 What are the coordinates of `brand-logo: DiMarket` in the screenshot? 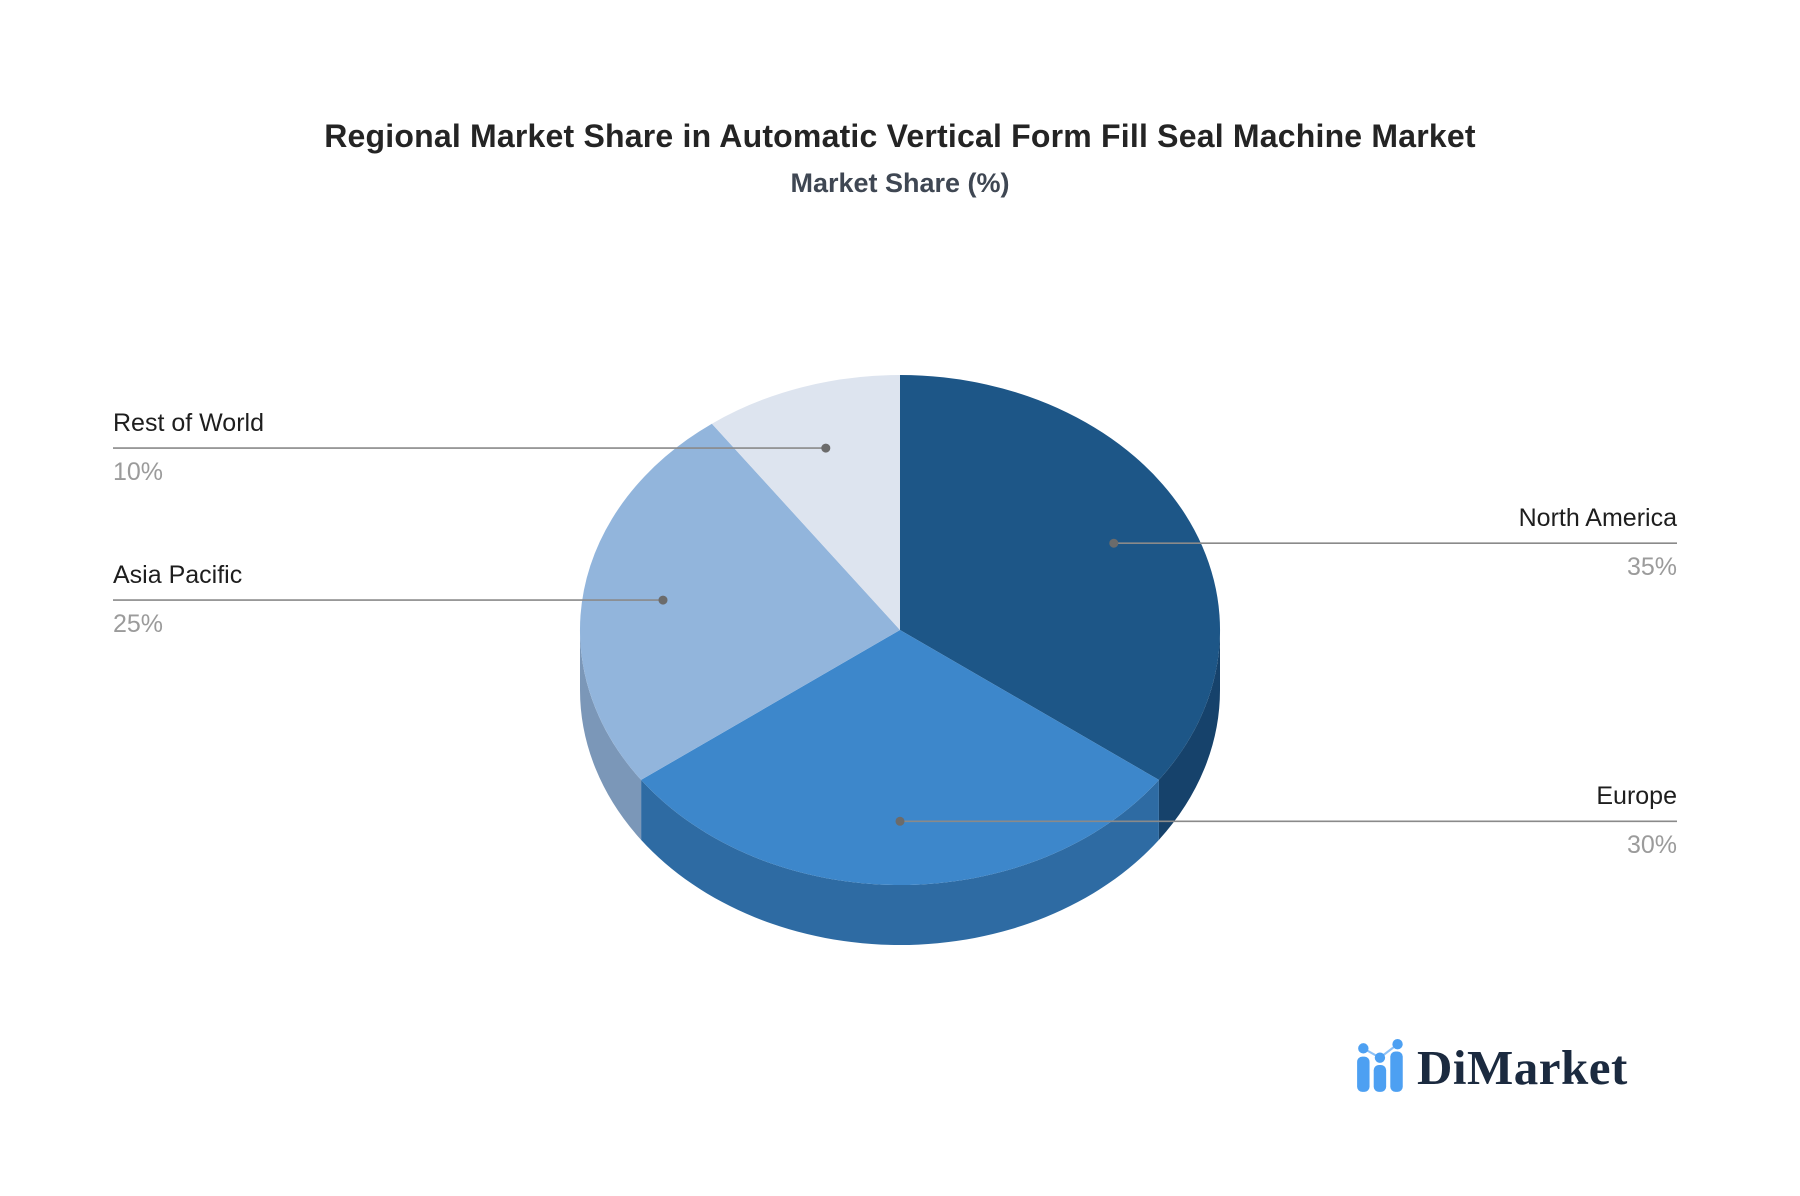 It's located at (1492, 1066).